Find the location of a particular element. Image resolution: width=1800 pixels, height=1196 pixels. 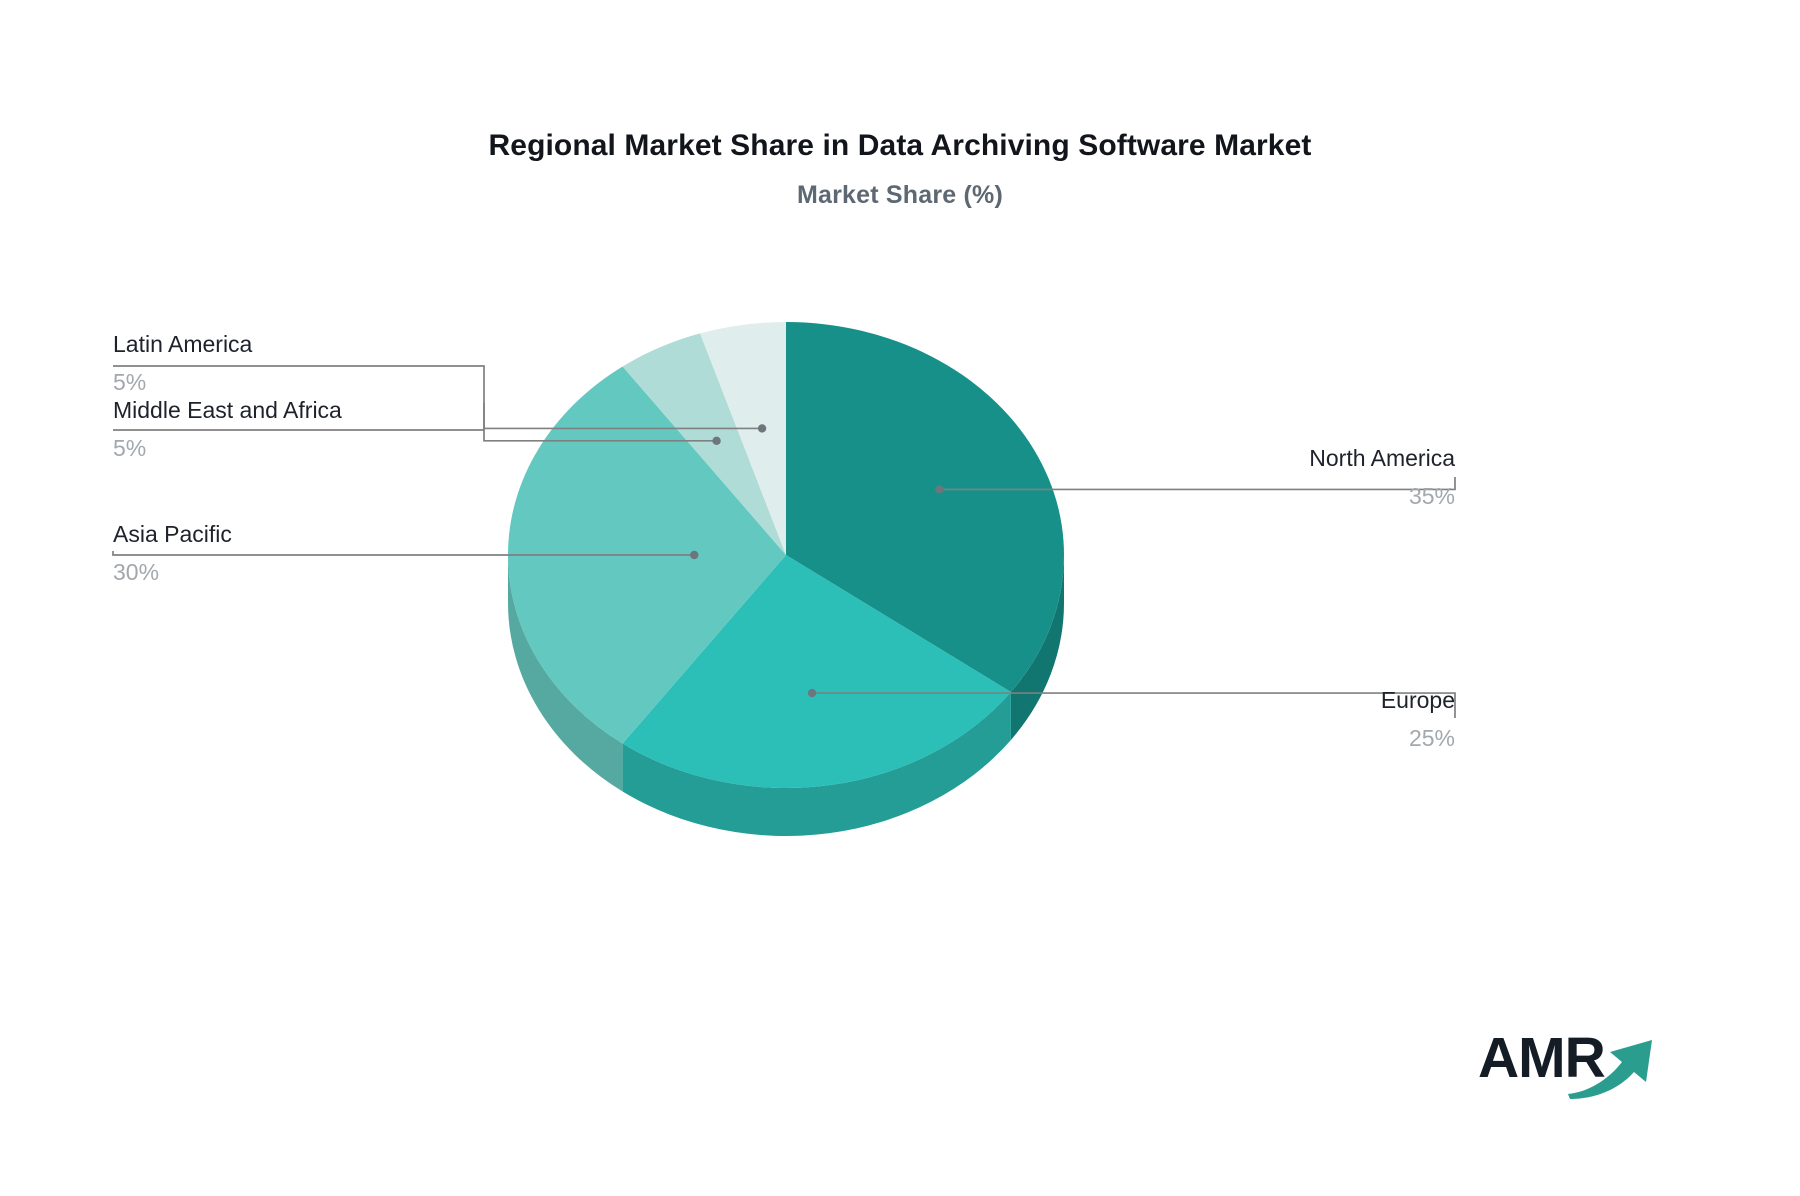

label-asia-pacific: Asia Pacific 30% is located at coordinates (172, 554).